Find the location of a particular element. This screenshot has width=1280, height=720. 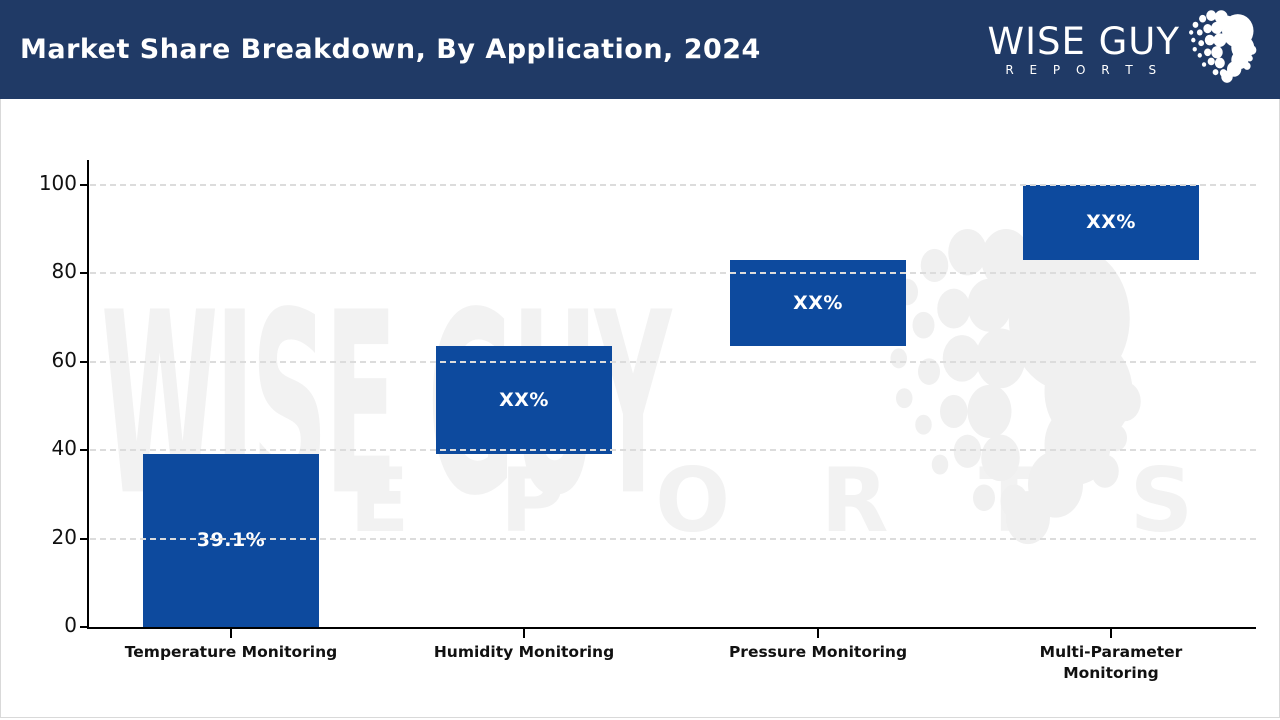

wiseguy-face-icon is located at coordinates (1223, 46).